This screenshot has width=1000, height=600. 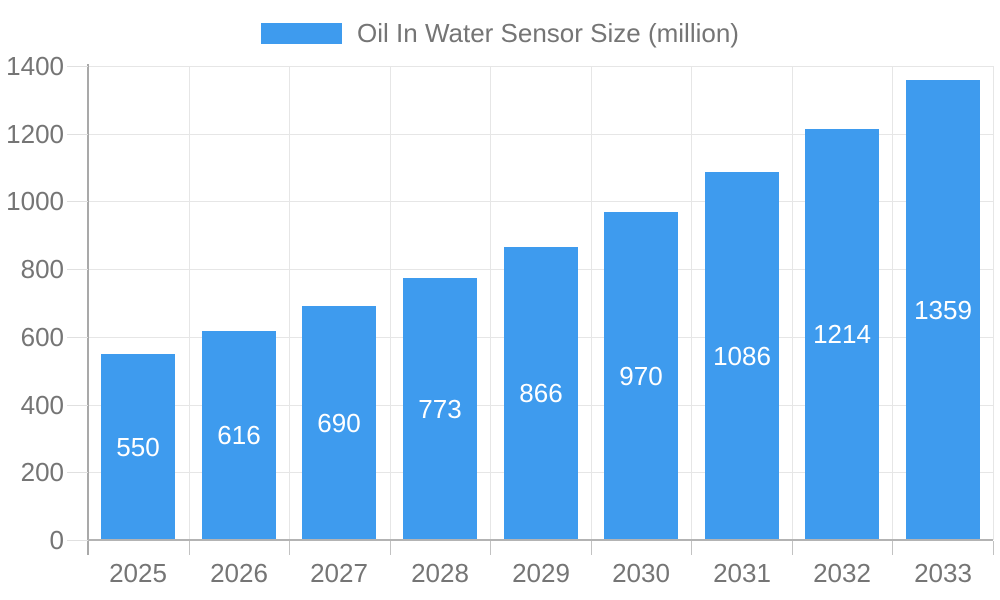 I want to click on y-axis-tick-label: 200, so click(x=42, y=472).